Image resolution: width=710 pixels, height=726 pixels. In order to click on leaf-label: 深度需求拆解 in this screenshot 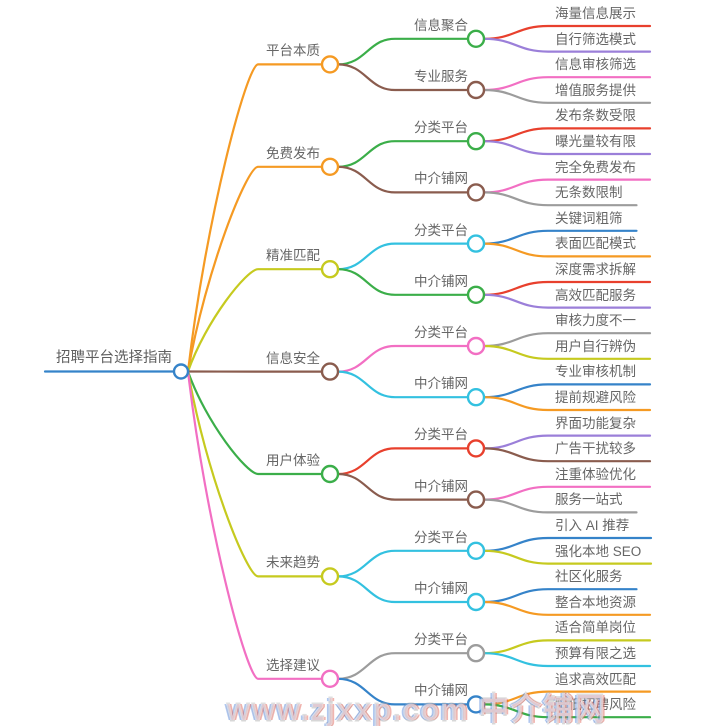, I will do `click(595, 269)`.